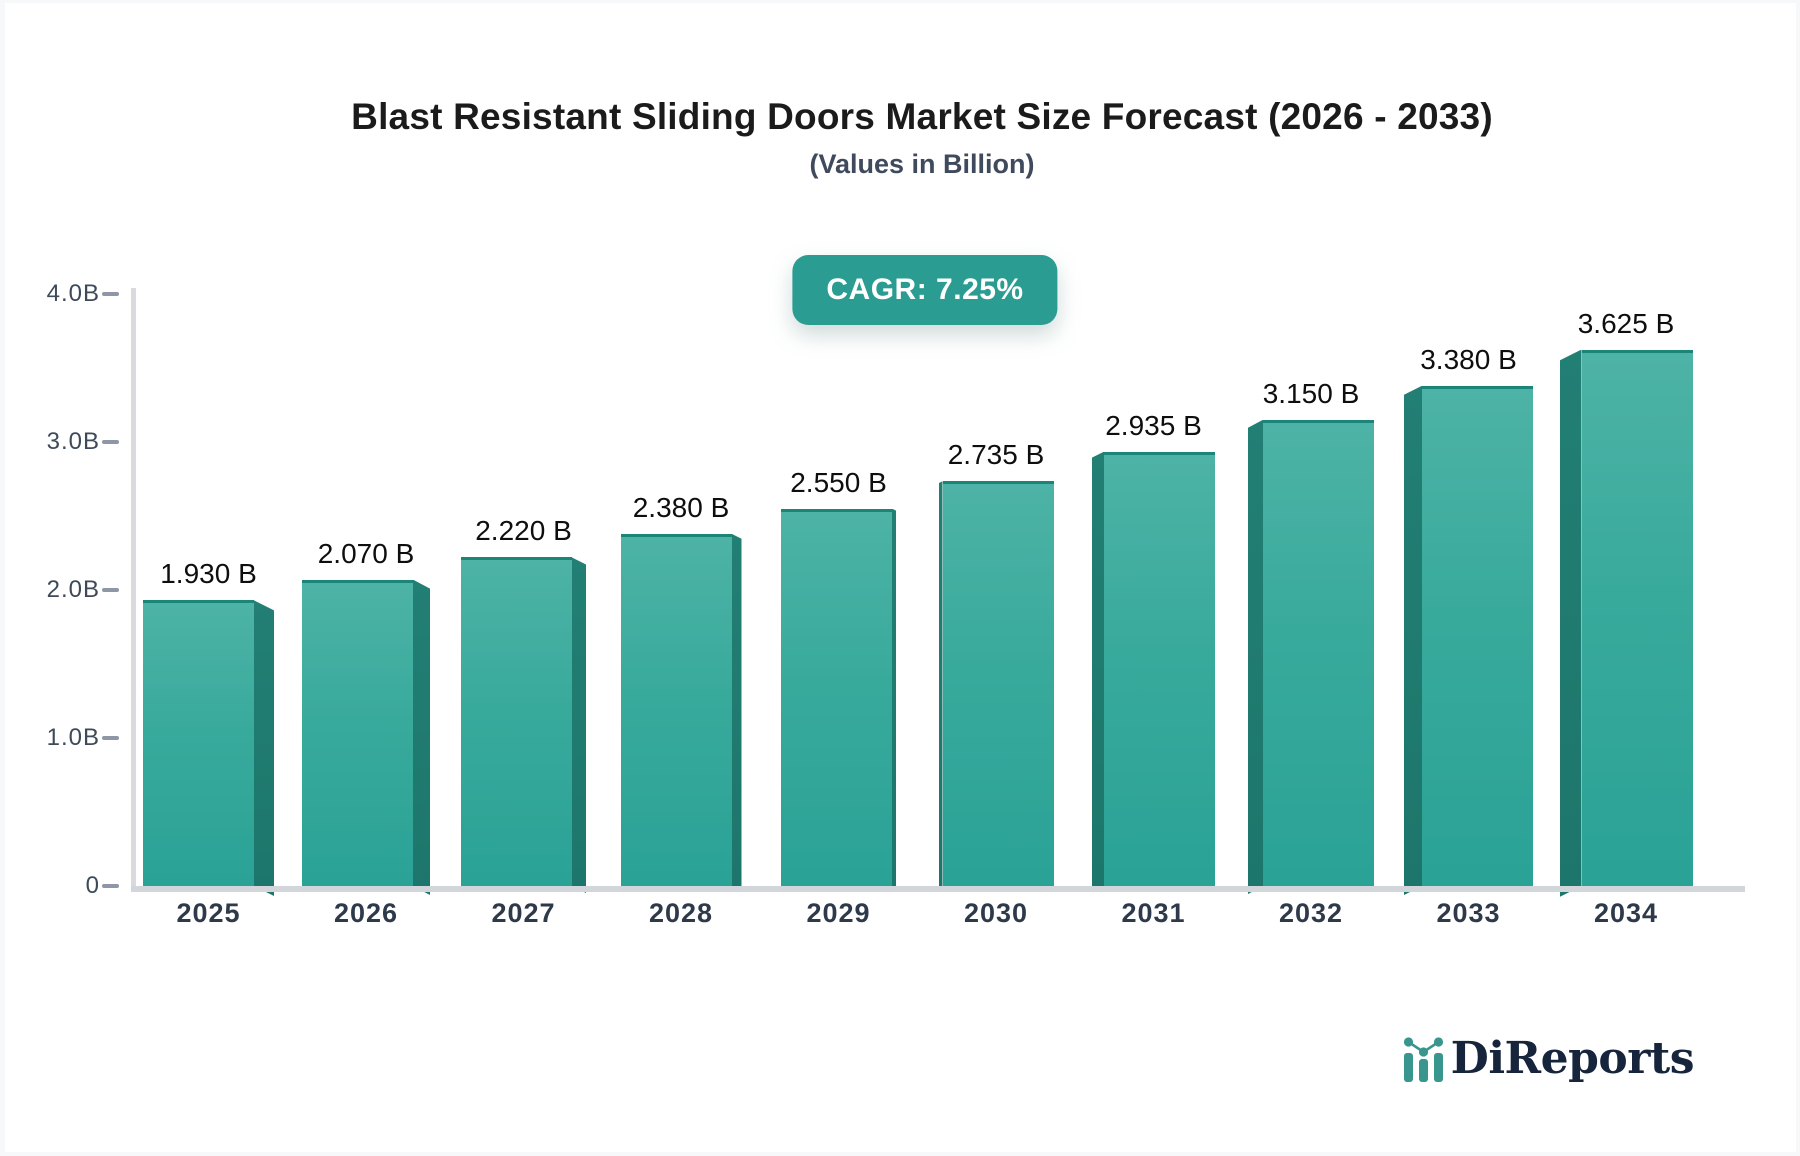 The image size is (1800, 1156). I want to click on y-tick-label-3.0B: 3.0B, so click(73, 441).